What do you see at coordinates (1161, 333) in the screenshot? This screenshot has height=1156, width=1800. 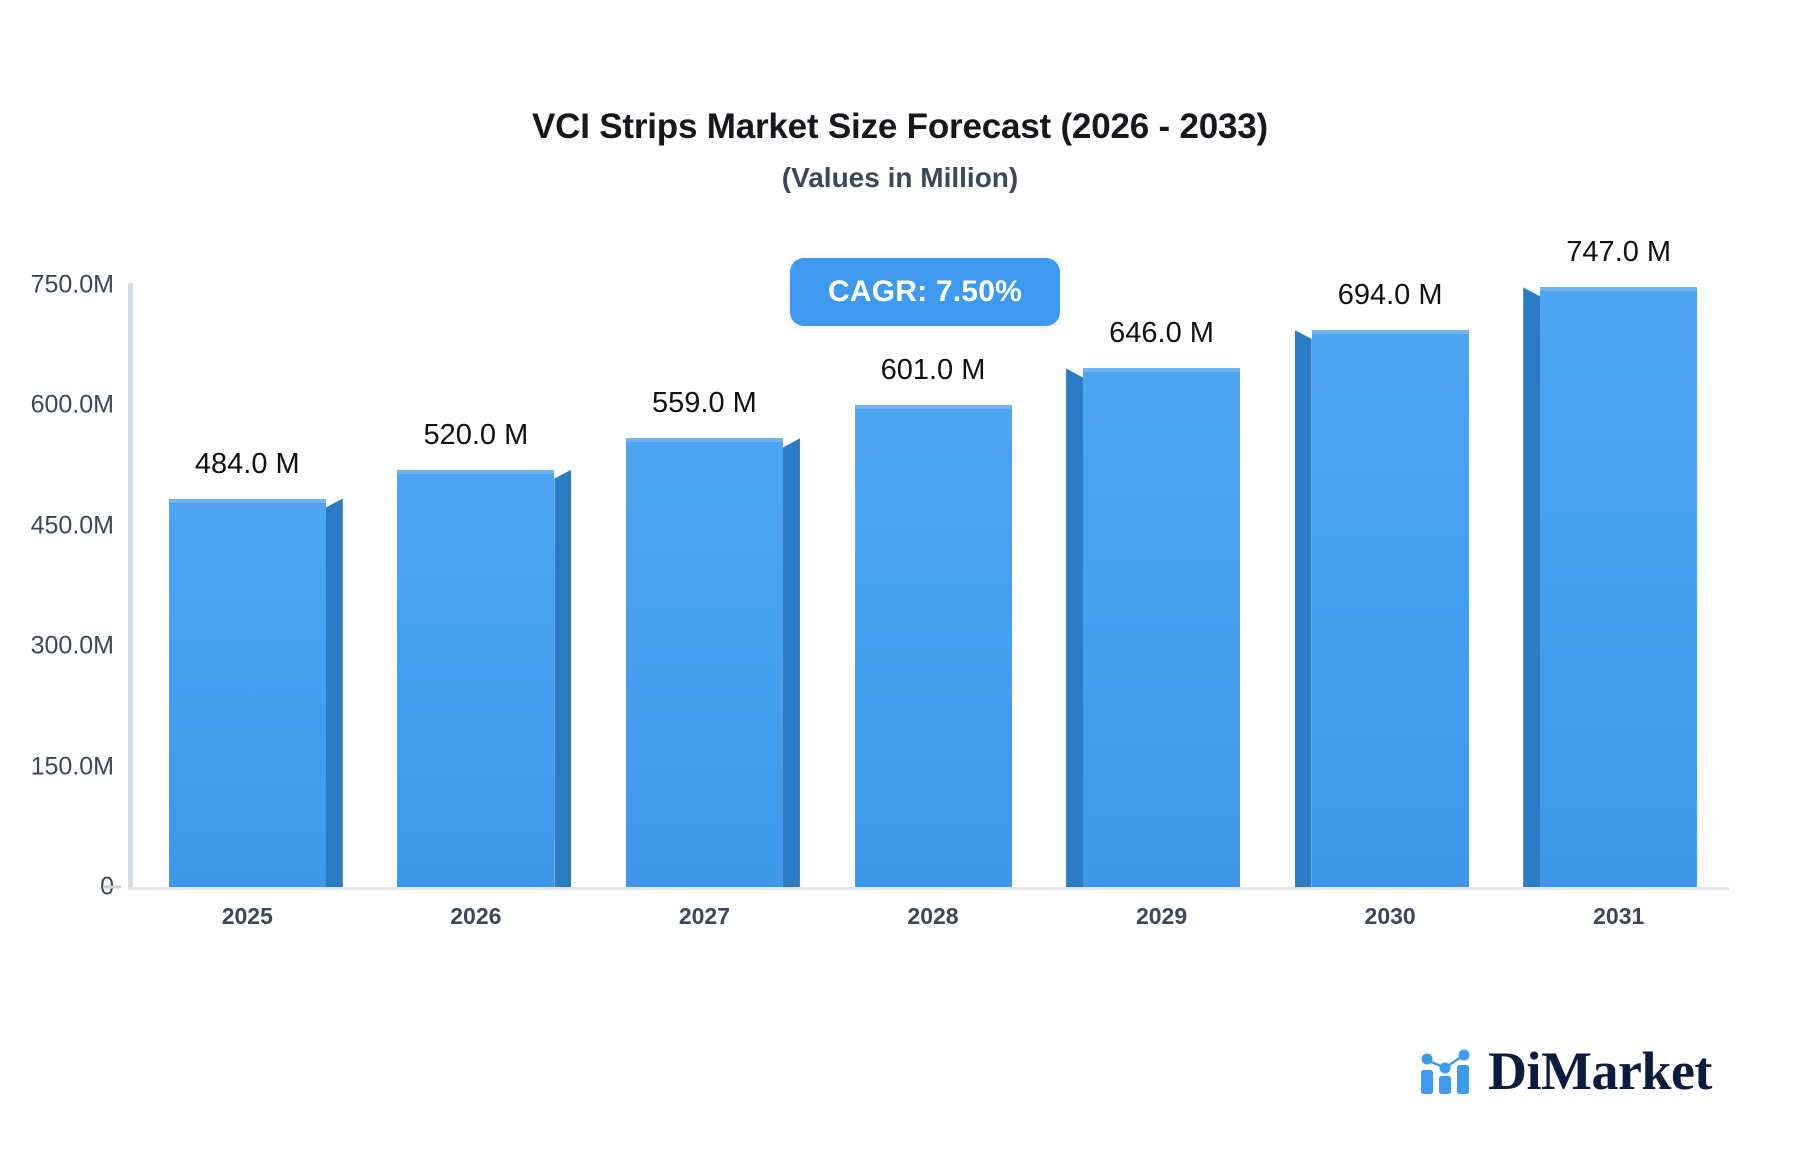 I see `bar-value-label: 646.0 M` at bounding box center [1161, 333].